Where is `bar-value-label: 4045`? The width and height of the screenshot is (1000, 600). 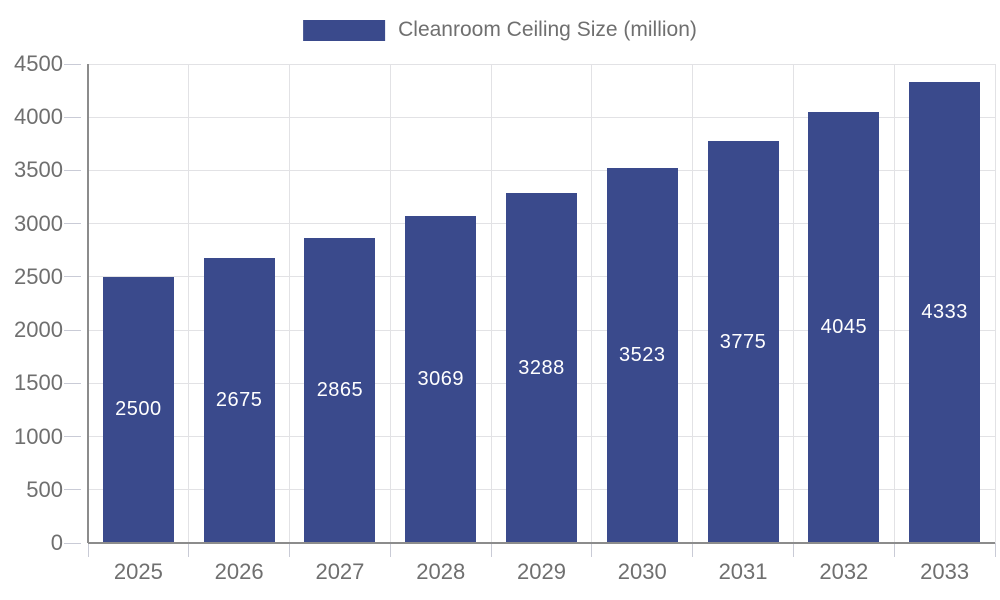 bar-value-label: 4045 is located at coordinates (844, 327).